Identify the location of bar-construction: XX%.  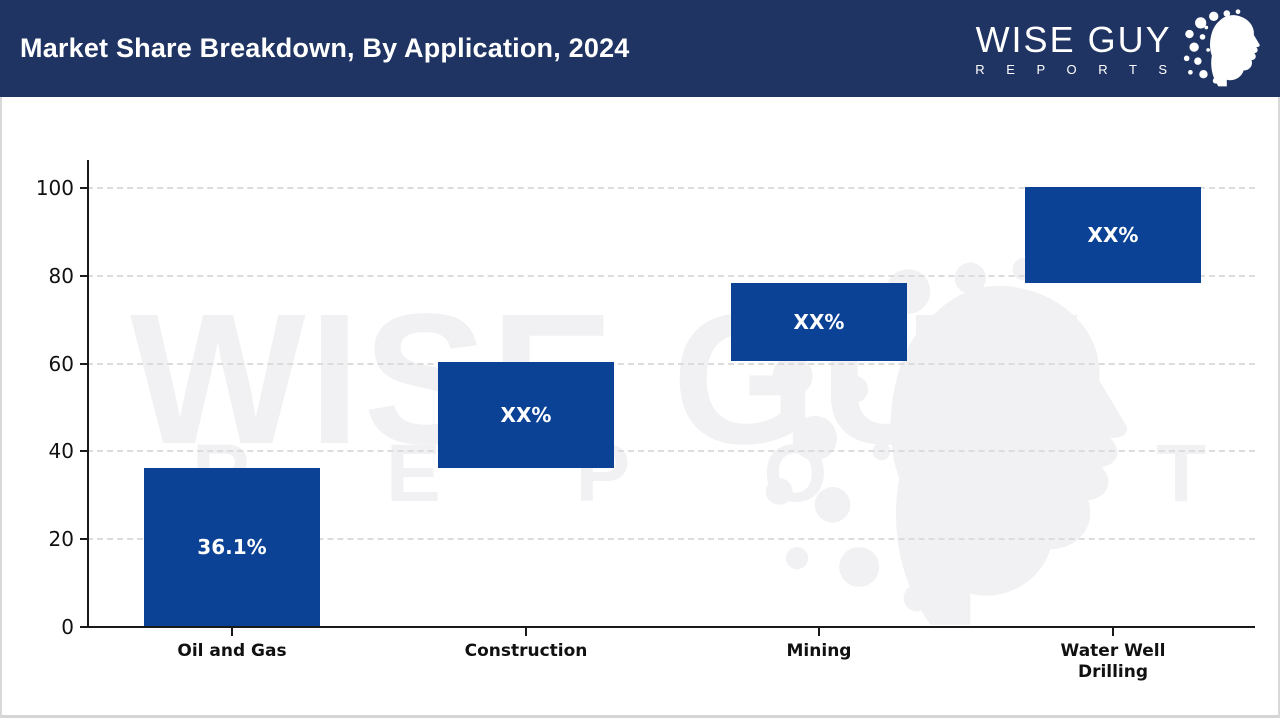
(526, 414).